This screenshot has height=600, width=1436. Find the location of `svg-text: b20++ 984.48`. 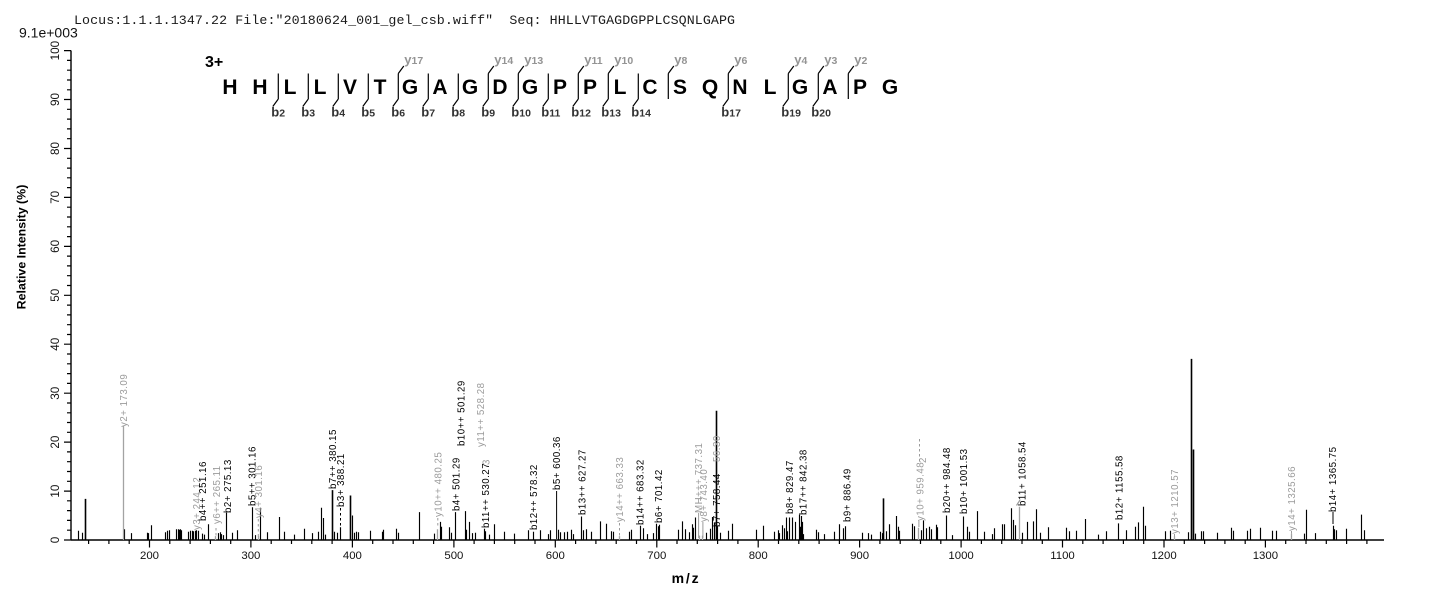

svg-text: b20++ 984.48 is located at coordinates (947, 480).